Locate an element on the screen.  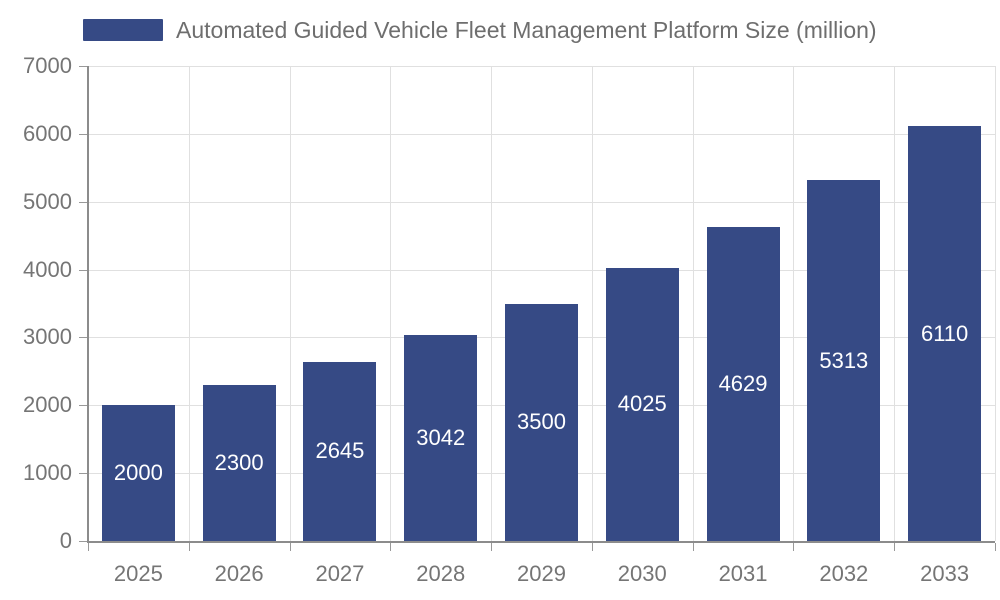
bar-value-label: 3500 is located at coordinates (541, 422).